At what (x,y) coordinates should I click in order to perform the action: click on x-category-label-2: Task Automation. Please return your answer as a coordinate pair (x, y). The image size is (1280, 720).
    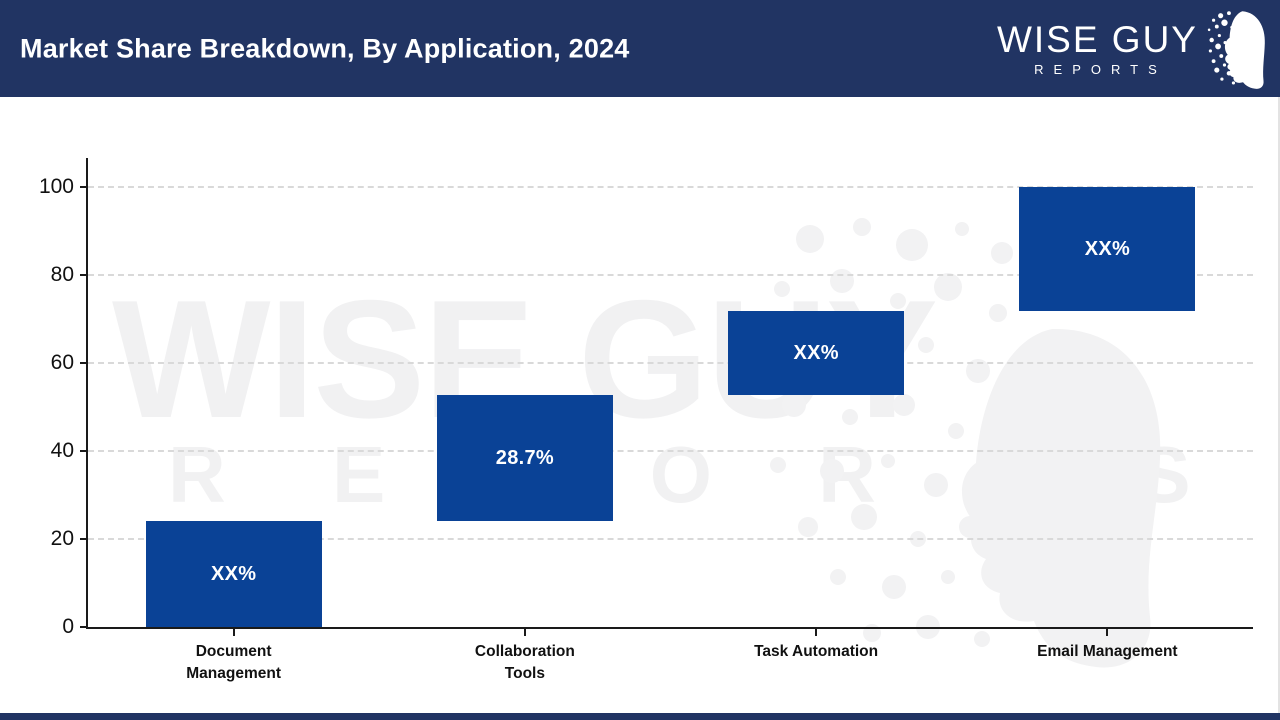
    Looking at the image, I should click on (816, 651).